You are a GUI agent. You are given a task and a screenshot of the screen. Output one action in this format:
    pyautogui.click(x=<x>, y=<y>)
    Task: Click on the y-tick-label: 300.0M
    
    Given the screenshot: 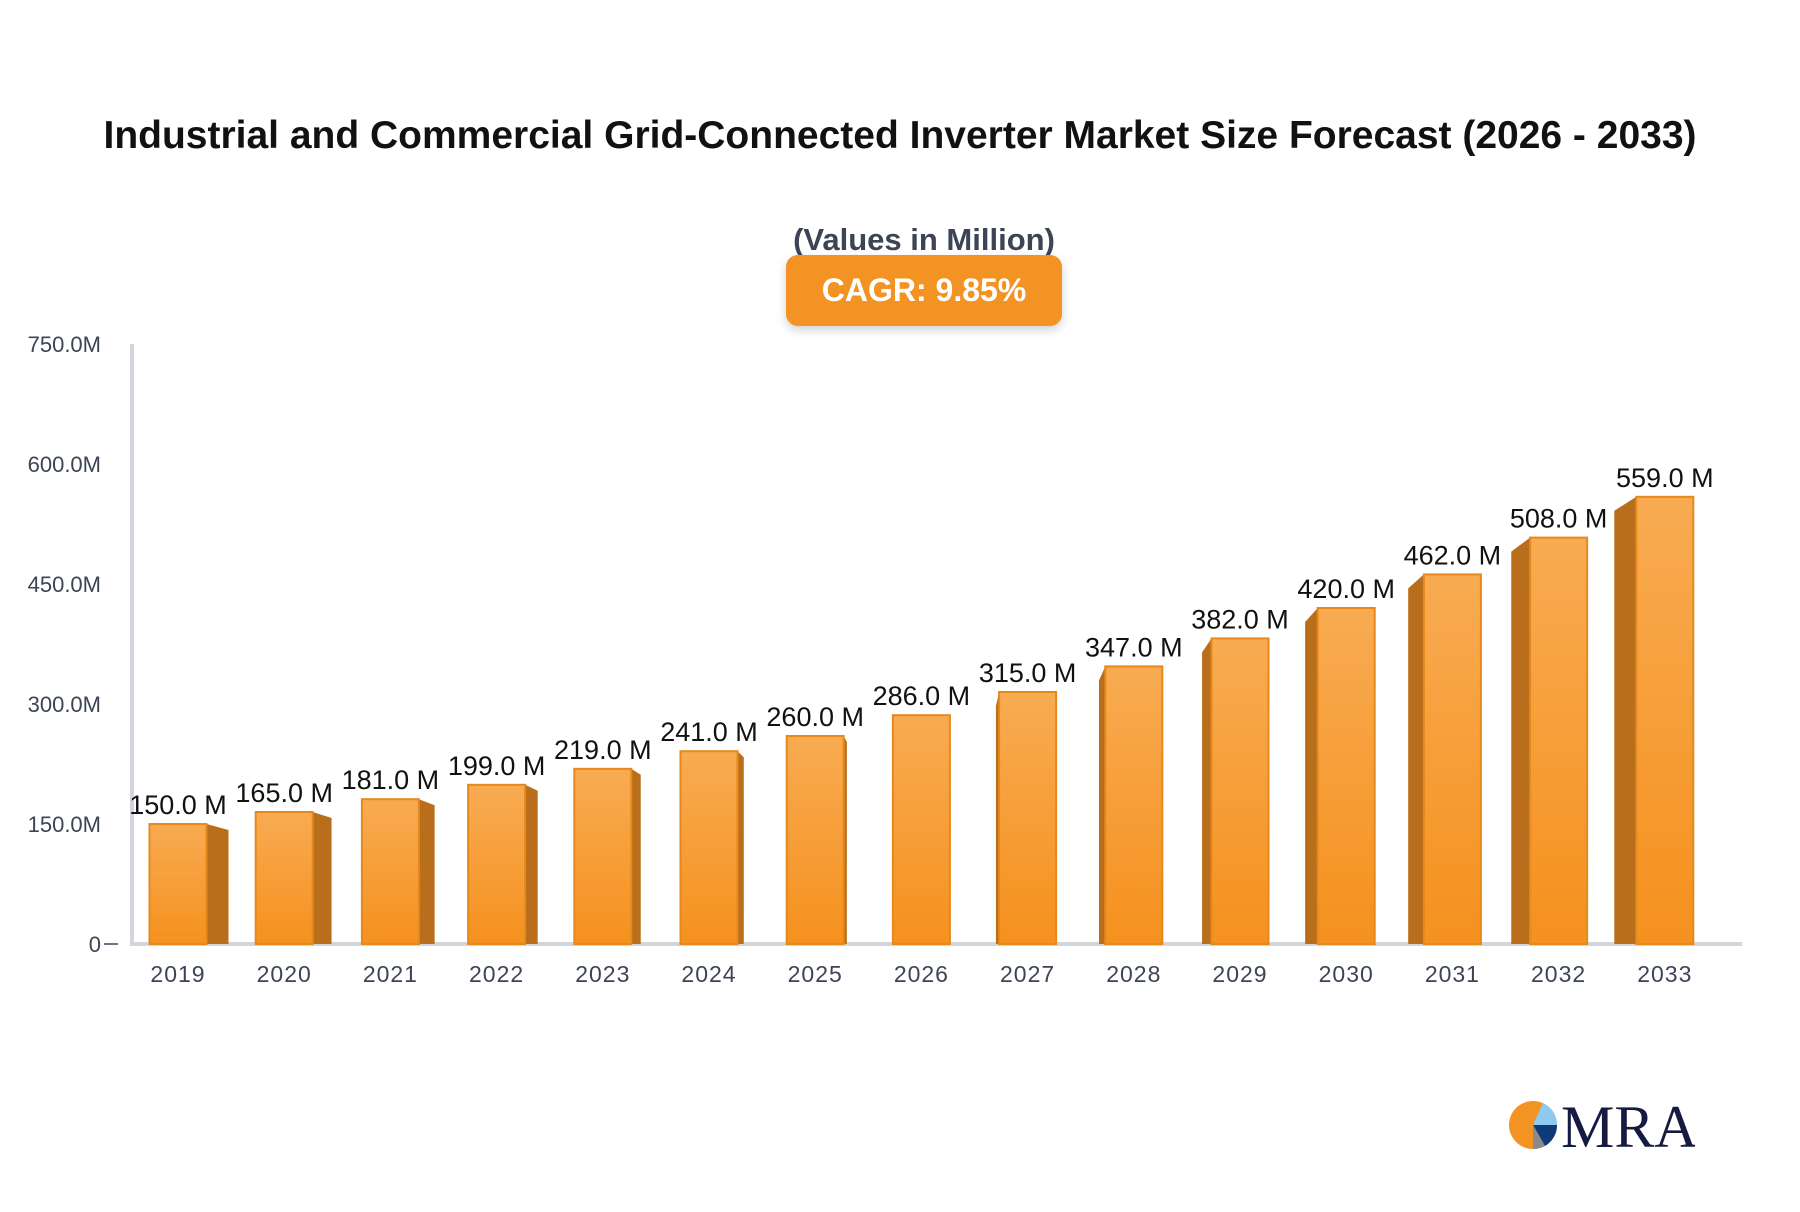 What is the action you would take?
    pyautogui.click(x=64, y=704)
    